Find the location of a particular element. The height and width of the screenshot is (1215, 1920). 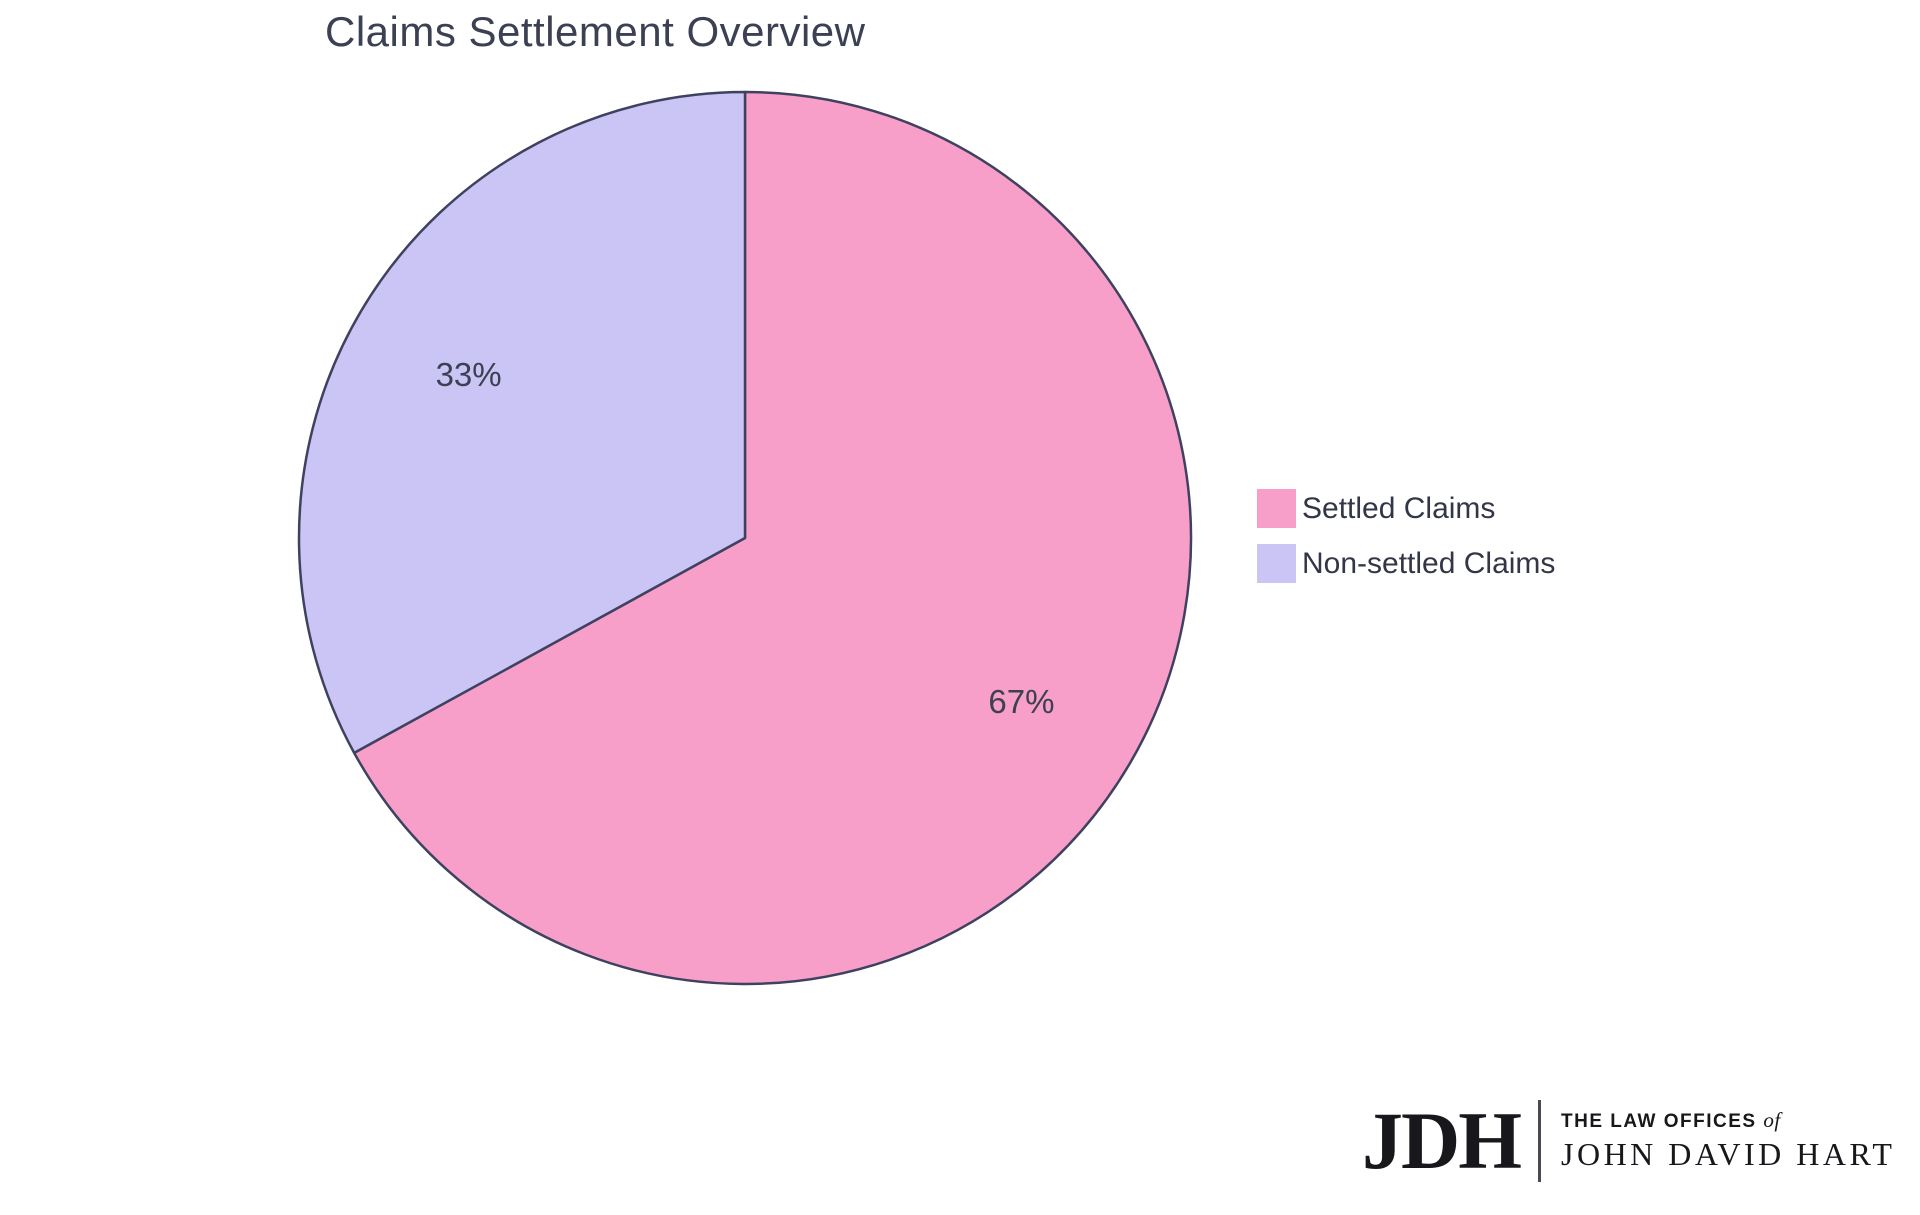

brand-divider is located at coordinates (1539, 1141).